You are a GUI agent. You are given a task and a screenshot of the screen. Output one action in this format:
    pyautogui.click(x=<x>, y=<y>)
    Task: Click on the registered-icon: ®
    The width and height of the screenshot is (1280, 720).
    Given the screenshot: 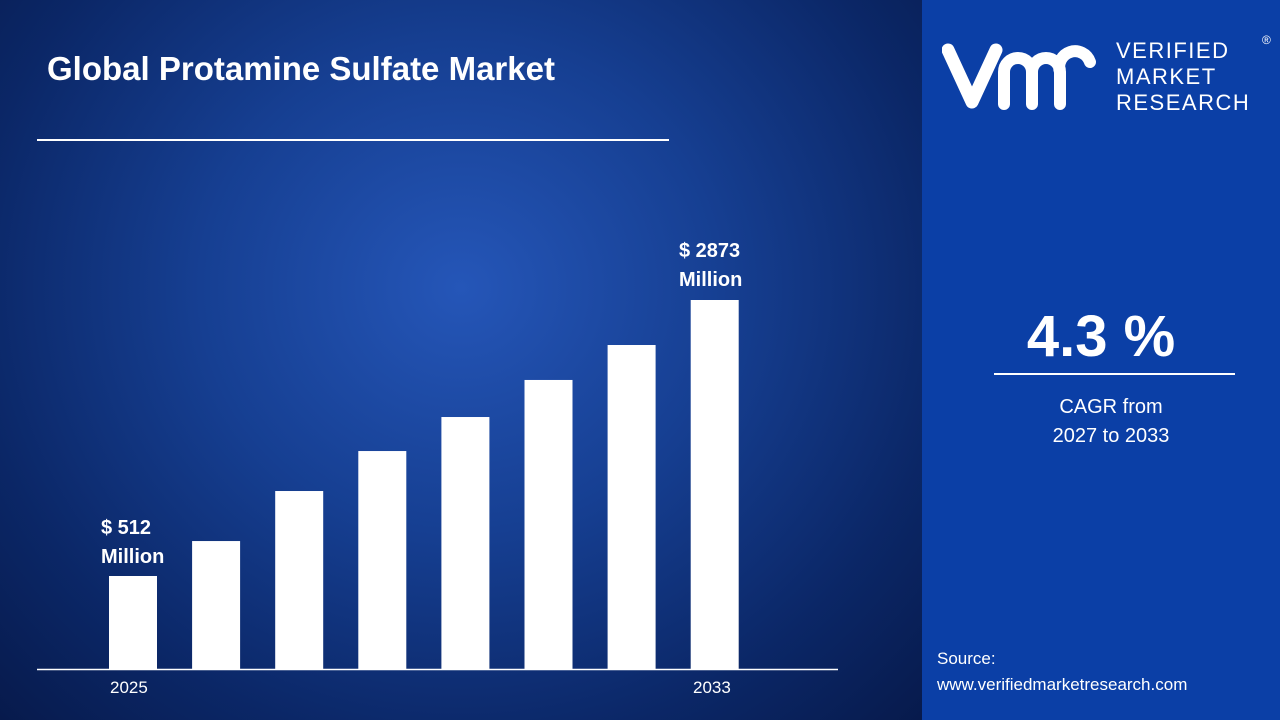 What is the action you would take?
    pyautogui.click(x=1266, y=40)
    